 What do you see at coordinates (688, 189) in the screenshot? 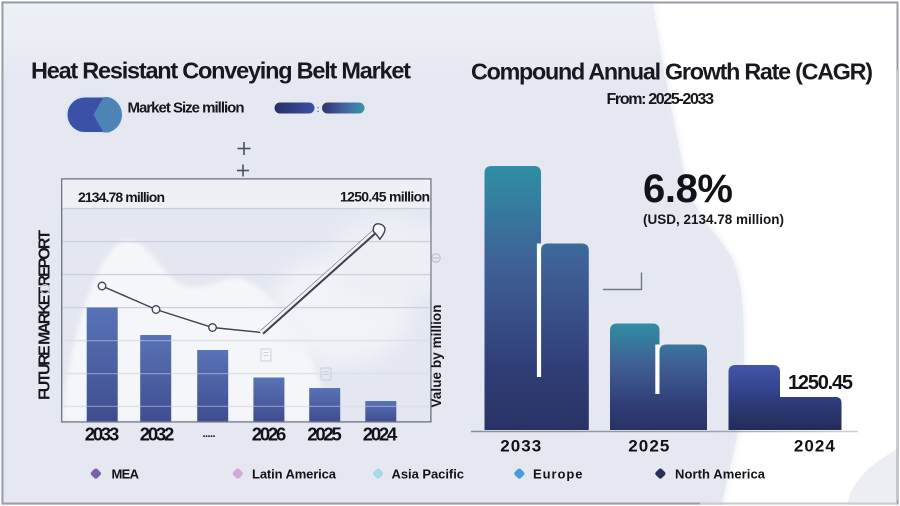
I see `svg-text: 6.8%` at bounding box center [688, 189].